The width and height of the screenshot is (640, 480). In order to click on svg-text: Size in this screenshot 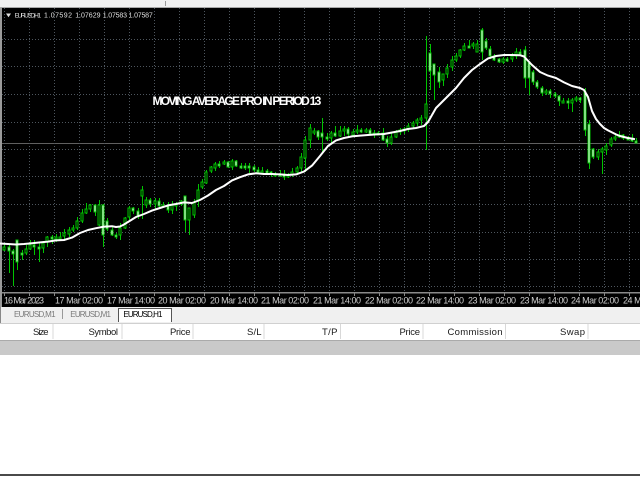, I will do `click(41, 332)`.